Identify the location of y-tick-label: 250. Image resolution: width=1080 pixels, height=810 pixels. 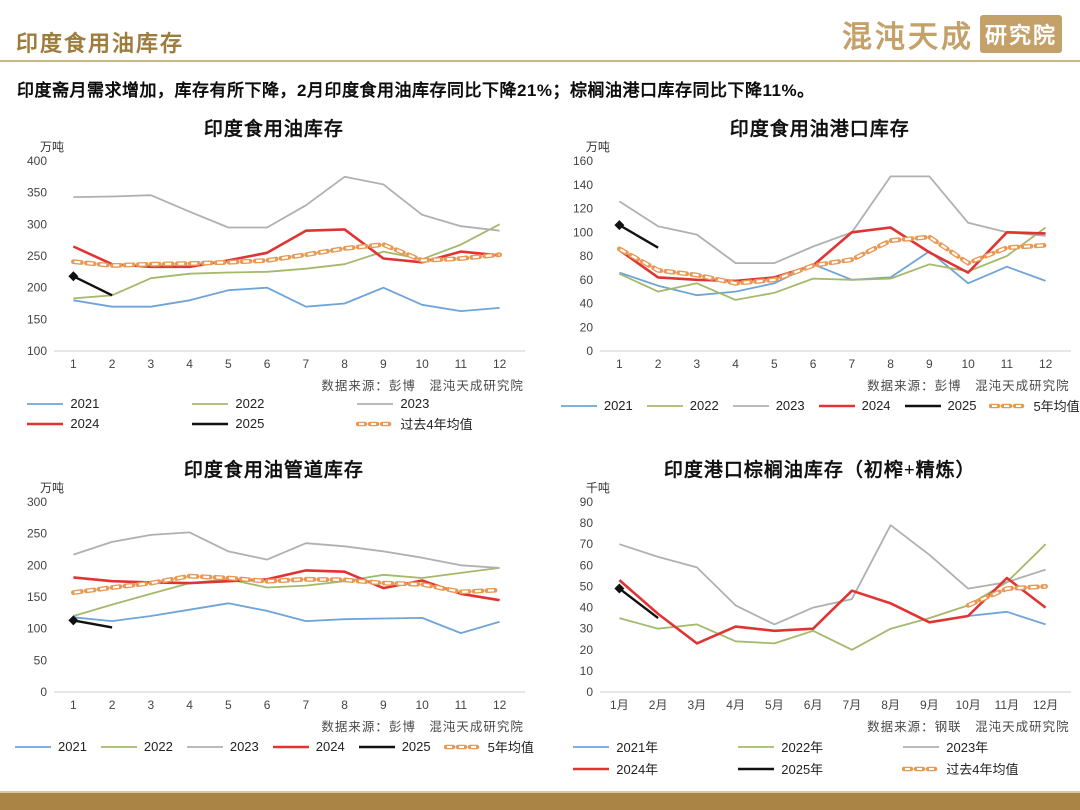
(37, 534).